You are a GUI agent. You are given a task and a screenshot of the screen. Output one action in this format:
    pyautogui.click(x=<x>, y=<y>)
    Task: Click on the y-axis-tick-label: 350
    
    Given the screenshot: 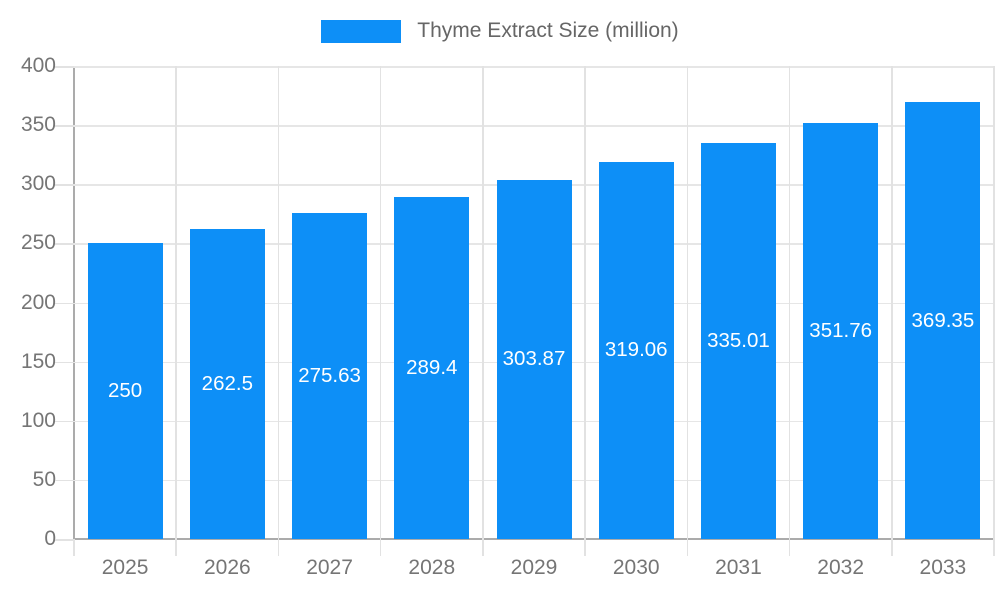 What is the action you would take?
    pyautogui.click(x=38, y=125)
    